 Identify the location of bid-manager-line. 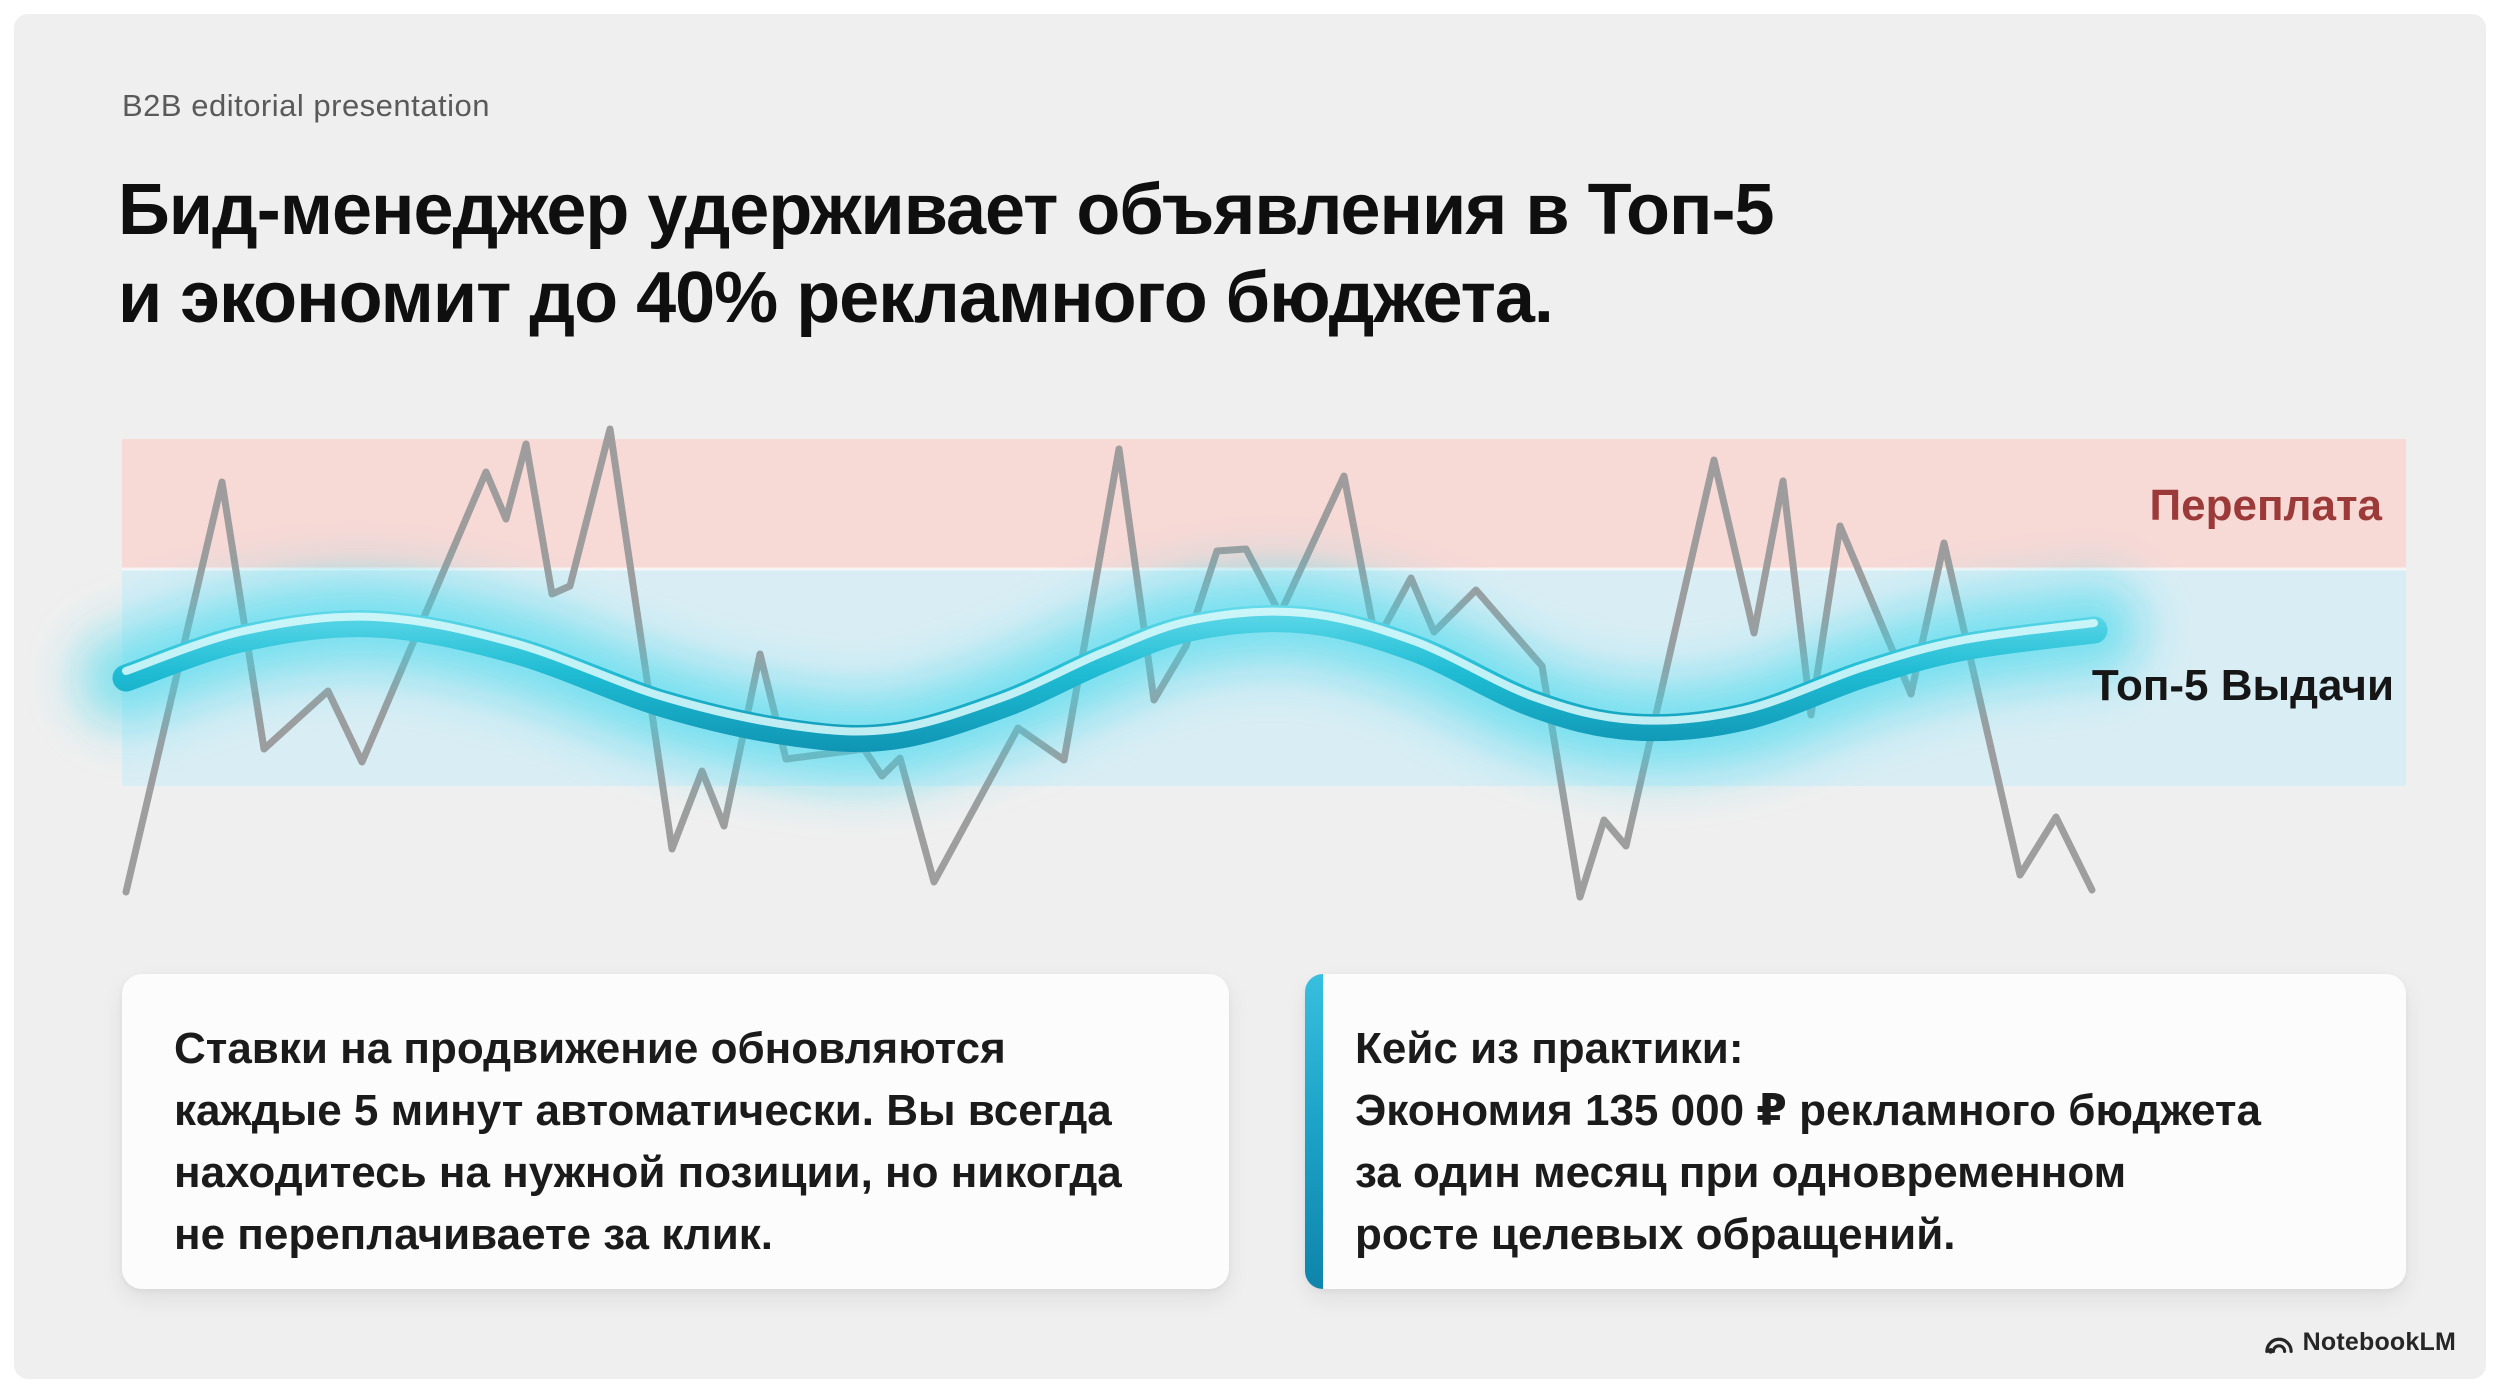
(1110, 679).